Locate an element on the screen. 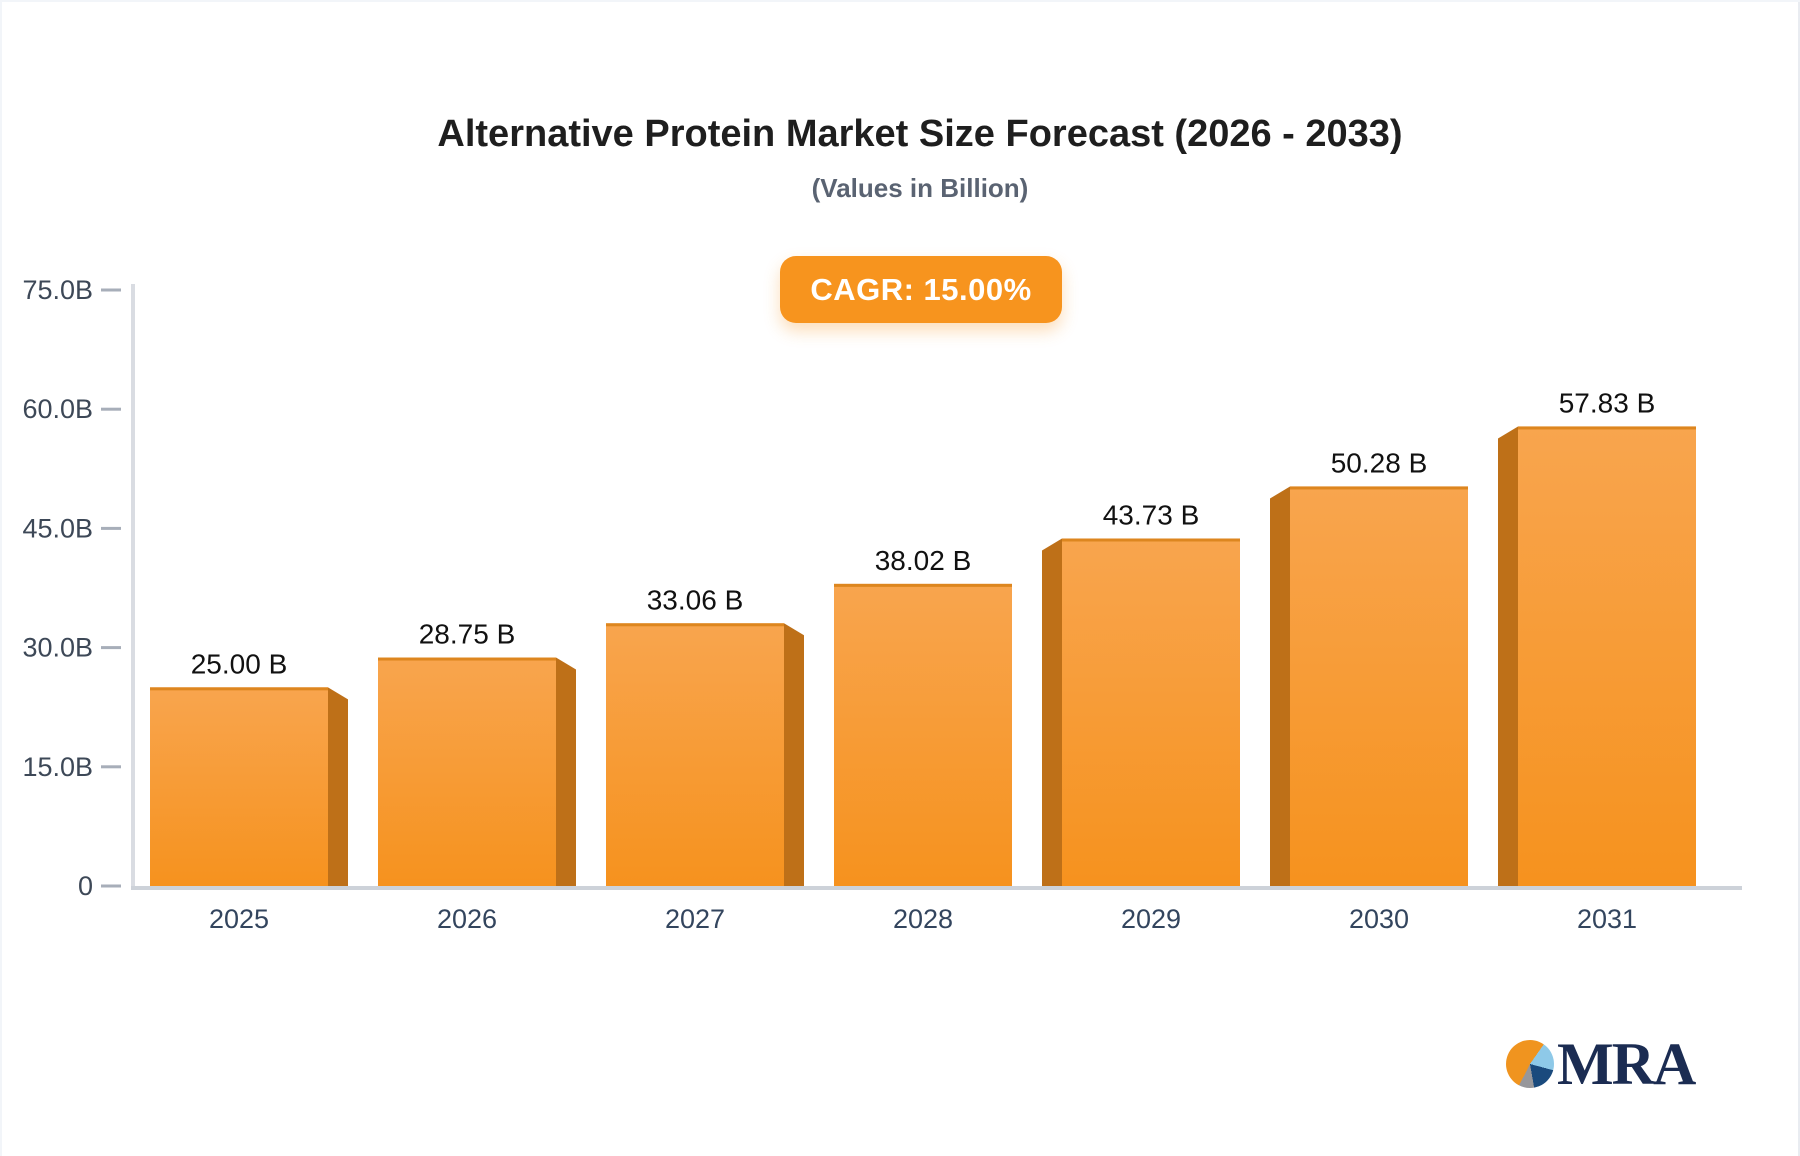 This screenshot has width=1800, height=1156. category-label: 2026 is located at coordinates (467, 919).